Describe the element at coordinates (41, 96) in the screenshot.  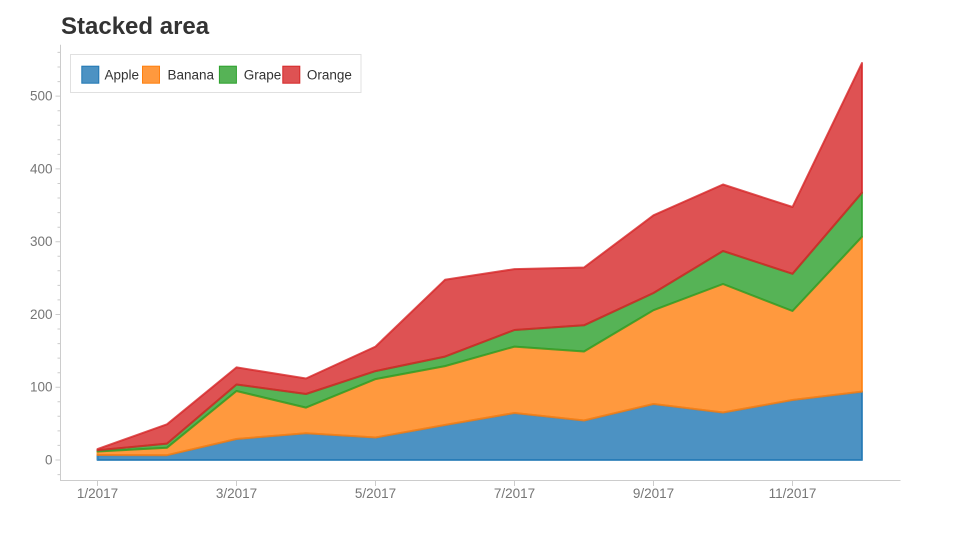
I see `svg-text: 500` at that location.